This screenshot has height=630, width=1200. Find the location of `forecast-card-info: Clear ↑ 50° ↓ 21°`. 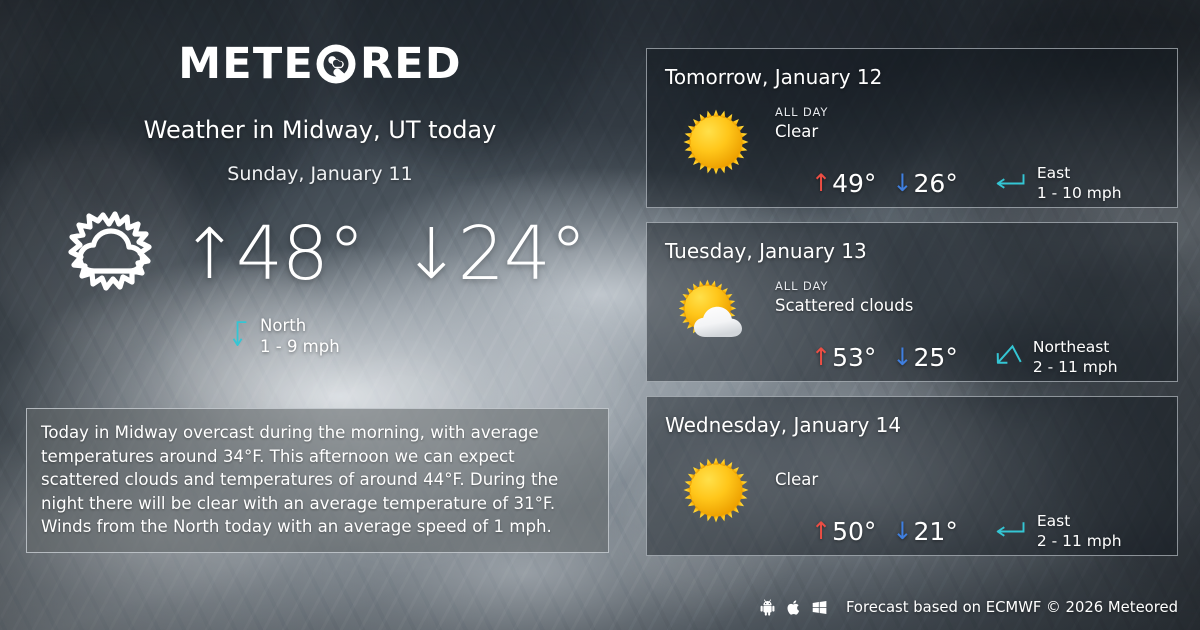

forecast-card-info: Clear ↑ 50° ↓ 21° is located at coordinates (967, 501).